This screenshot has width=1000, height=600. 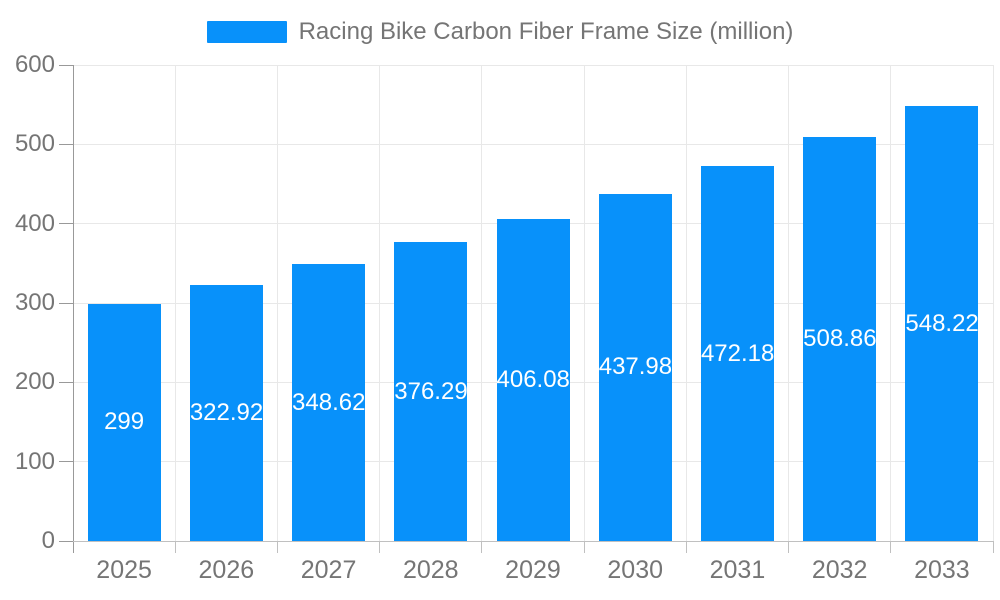 I want to click on bar: 437.98, so click(x=635, y=367).